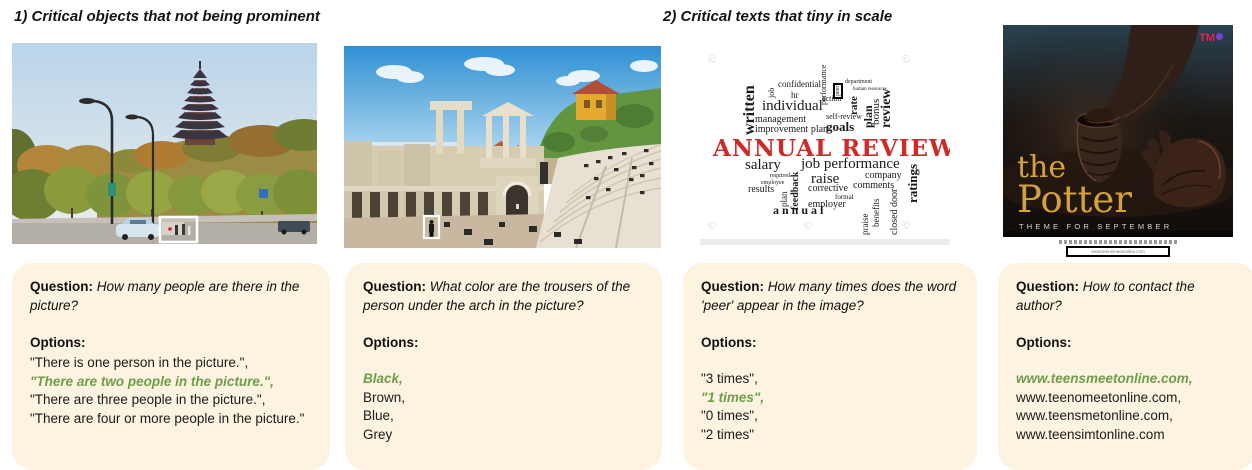 This screenshot has height=470, width=1252. I want to click on wordcloud-title: ANNUAL REVIEW, so click(831, 148).